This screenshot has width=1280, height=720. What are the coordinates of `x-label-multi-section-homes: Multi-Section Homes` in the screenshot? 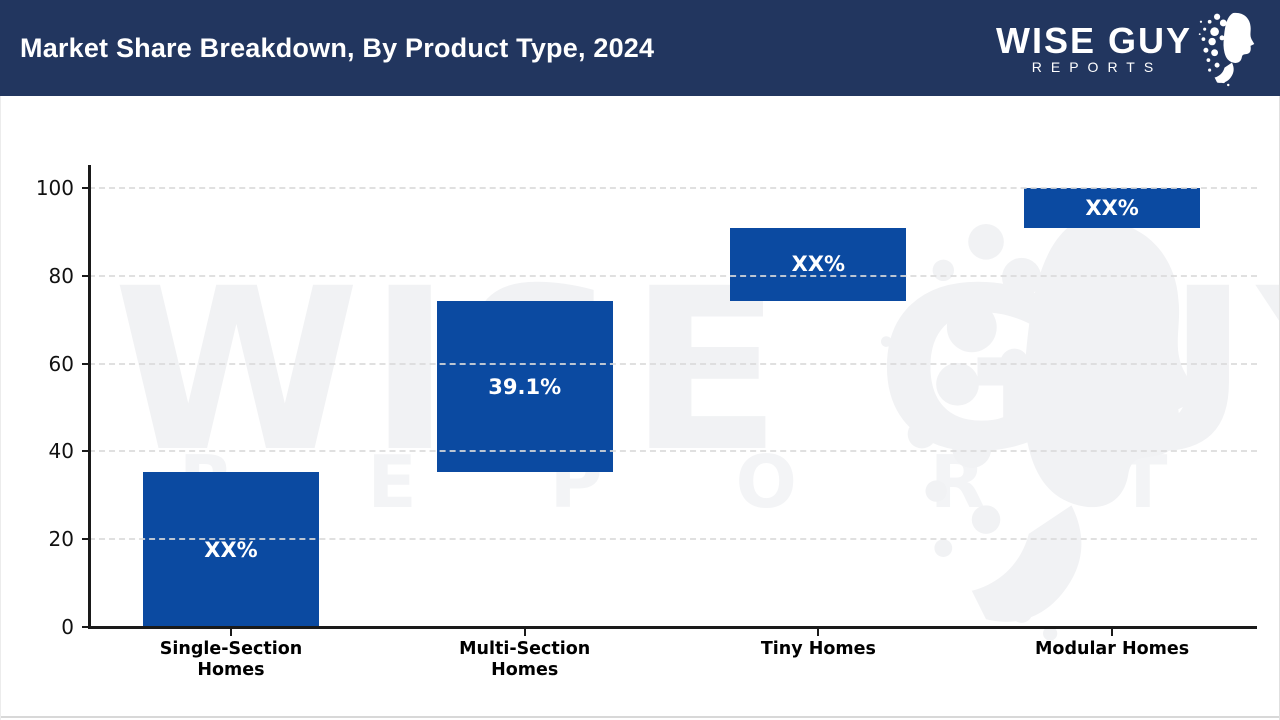 It's located at (525, 659).